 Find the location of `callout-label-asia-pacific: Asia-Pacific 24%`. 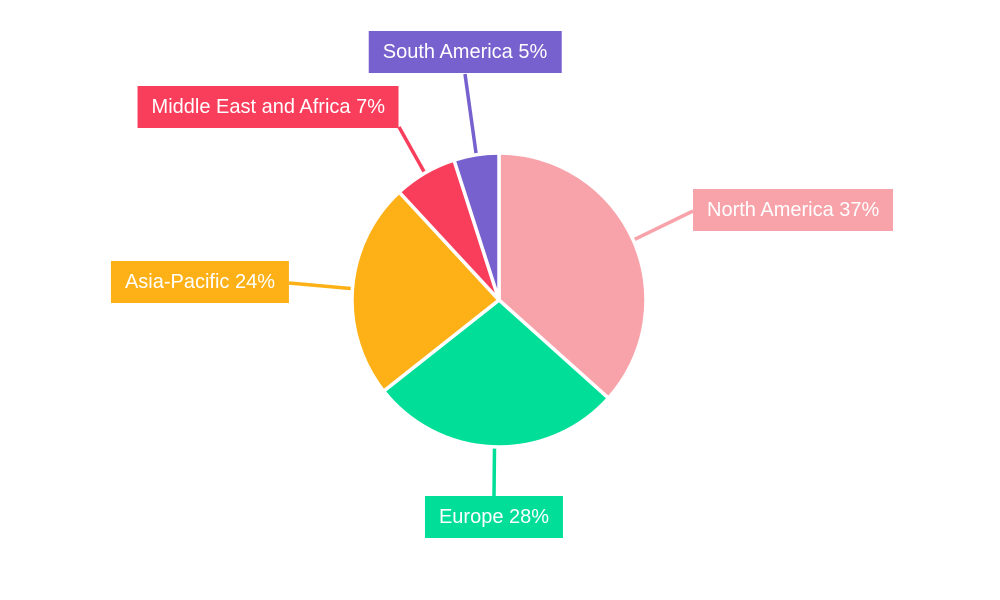

callout-label-asia-pacific: Asia-Pacific 24% is located at coordinates (199, 282).